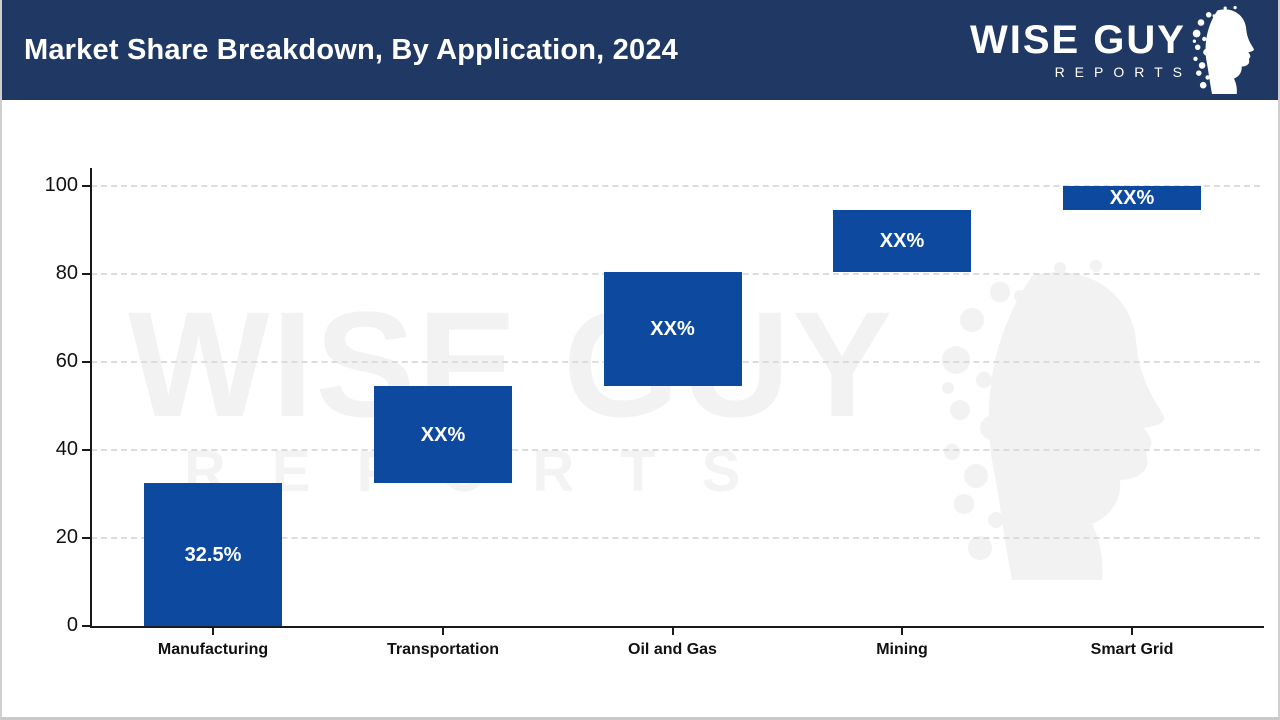 Image resolution: width=1280 pixels, height=720 pixels. I want to click on x-tick-mark-smart-grid, so click(1132, 631).